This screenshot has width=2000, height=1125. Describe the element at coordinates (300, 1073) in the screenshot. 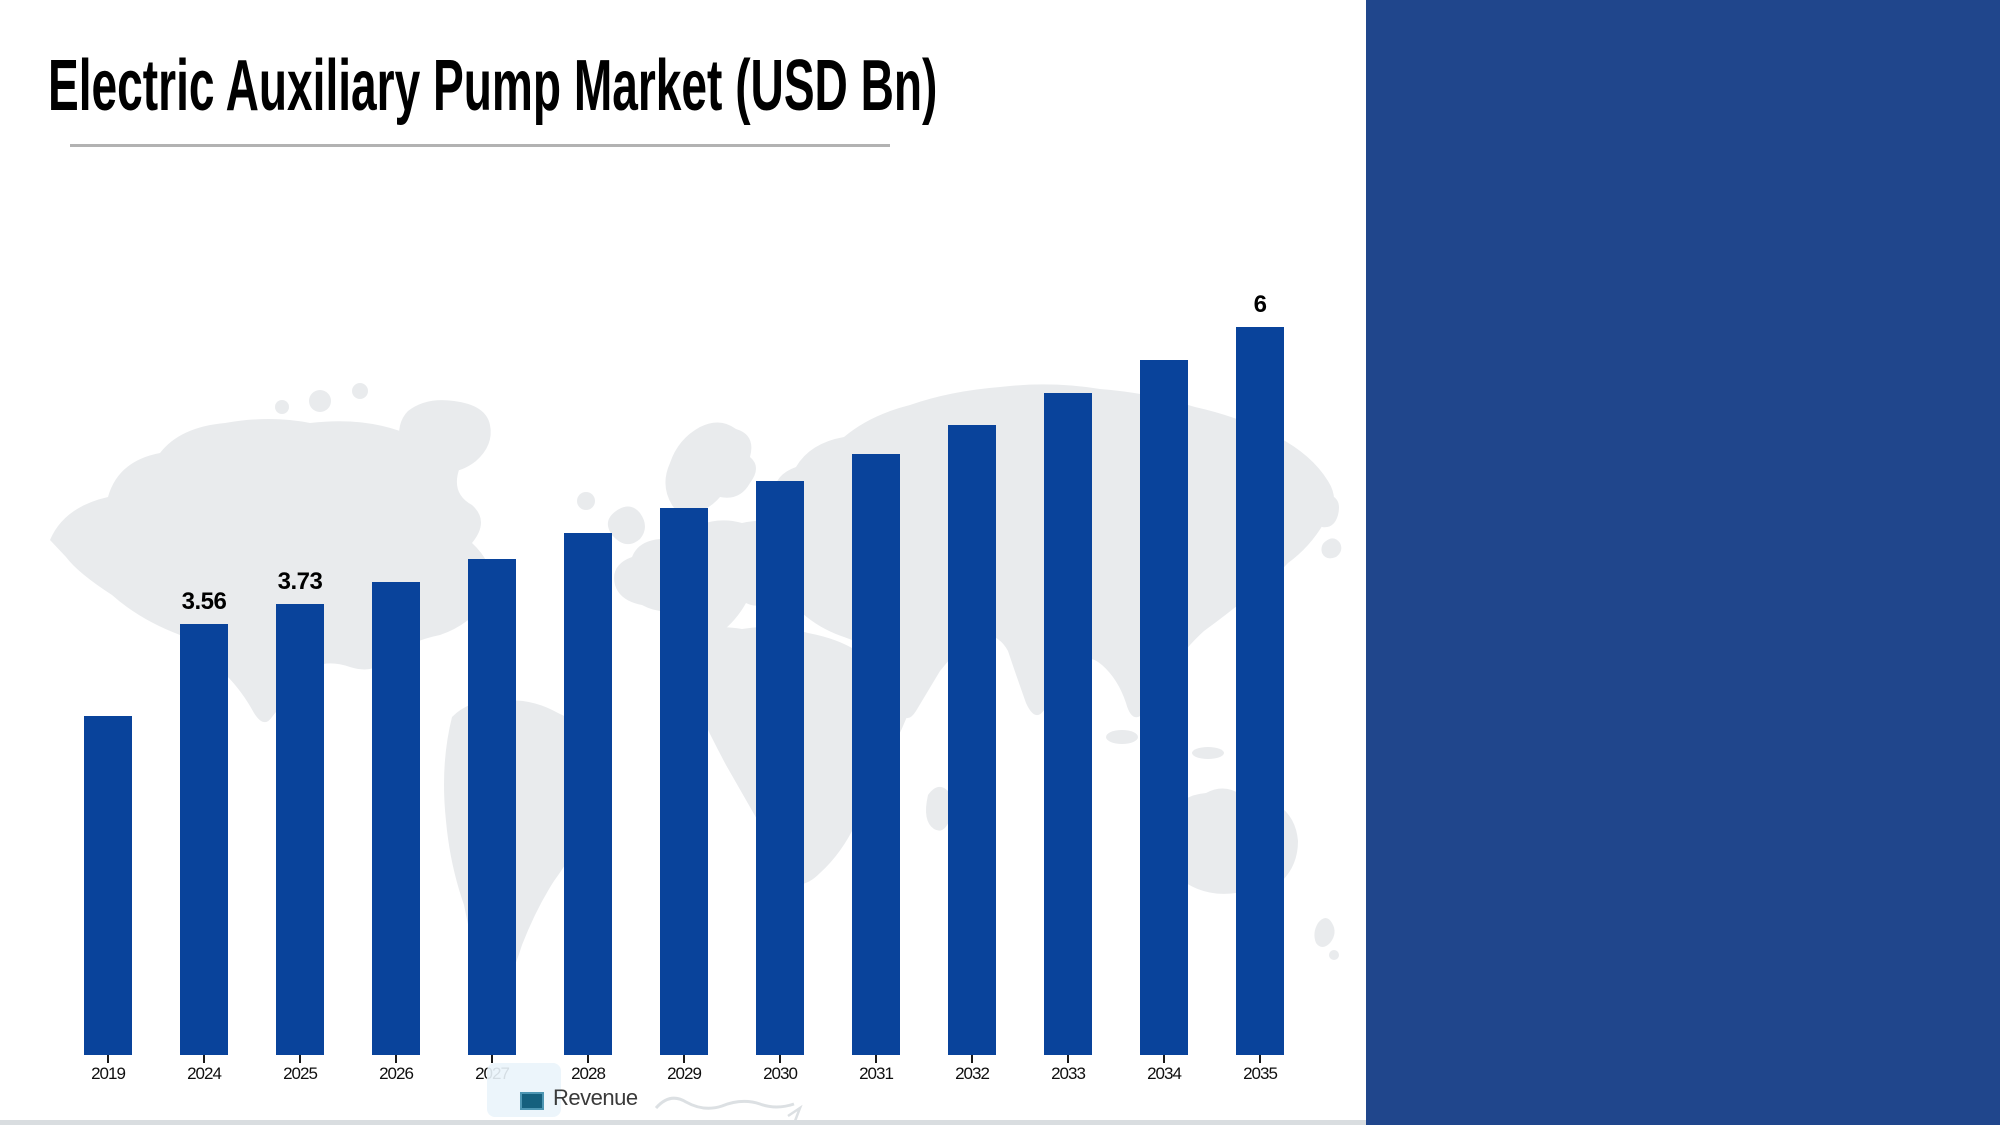

I see `x-axis-label-2025: 2025` at that location.